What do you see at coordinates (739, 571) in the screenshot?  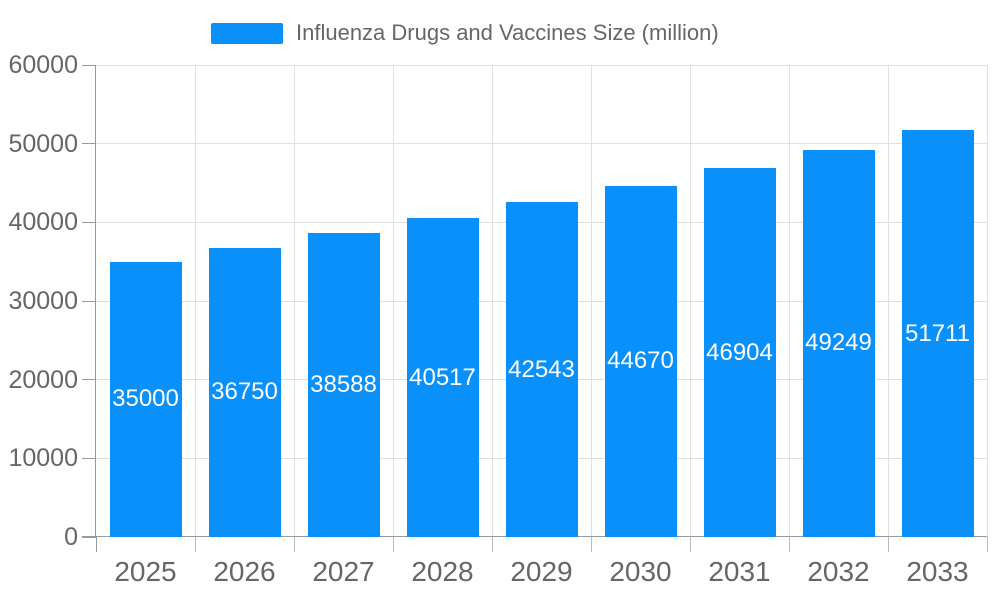 I see `x-axis-label: 2031` at bounding box center [739, 571].